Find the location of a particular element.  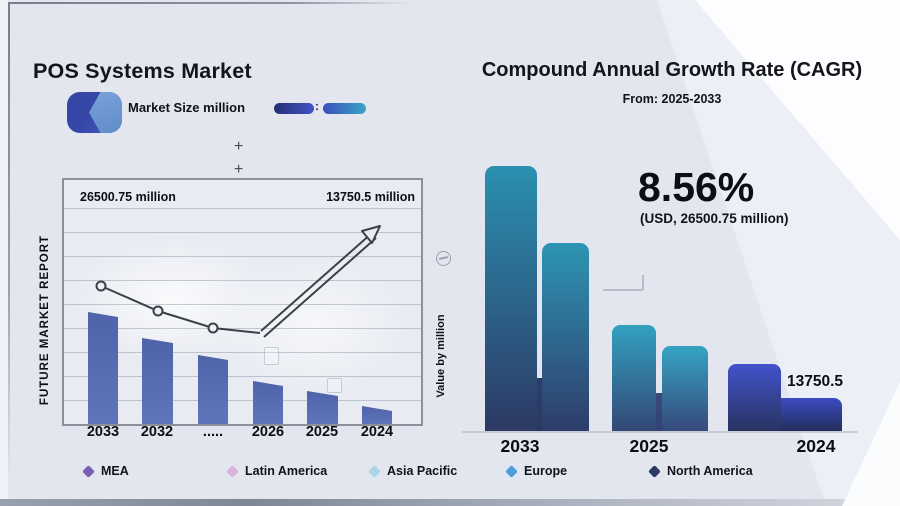

cagr-title: Compound Annual Growth Rate (CAGR) is located at coordinates (672, 70).